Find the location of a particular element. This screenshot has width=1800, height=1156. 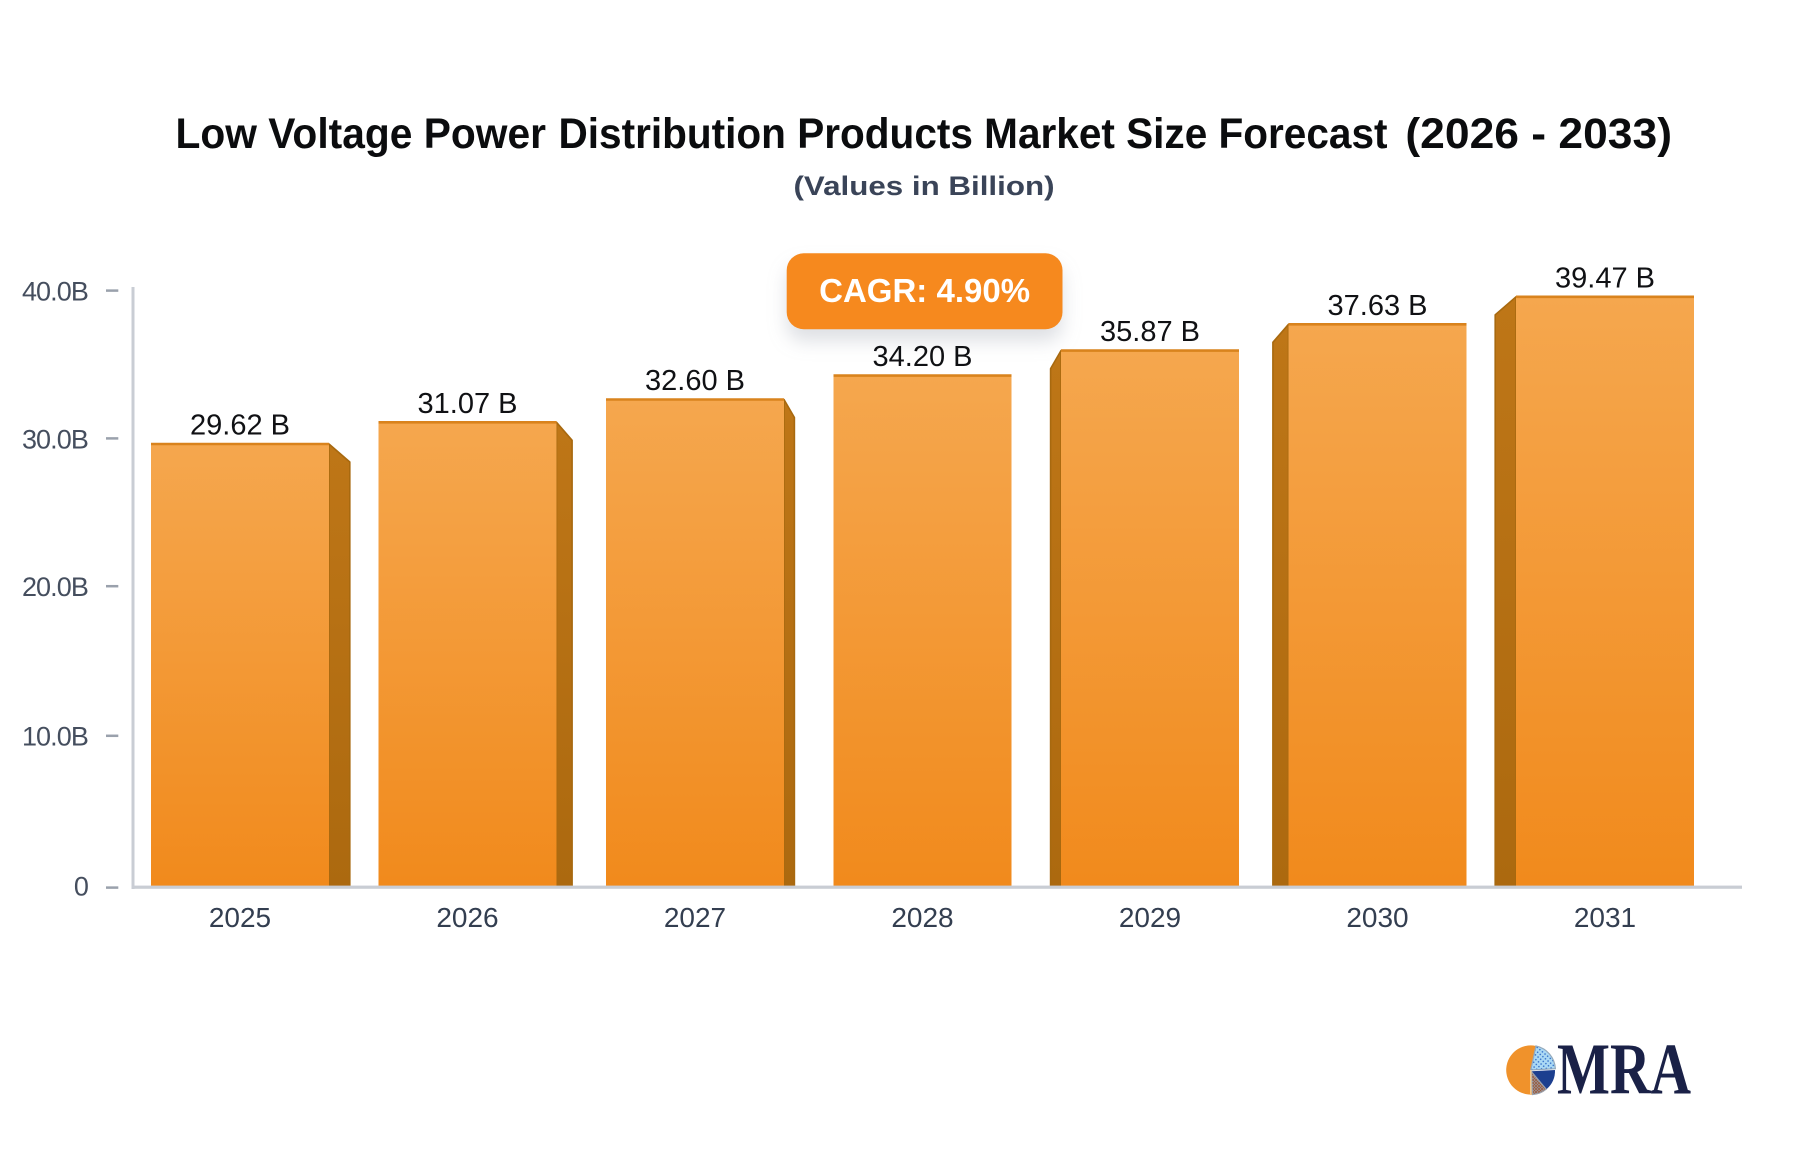

svg-text: 32.60 B is located at coordinates (695, 381).